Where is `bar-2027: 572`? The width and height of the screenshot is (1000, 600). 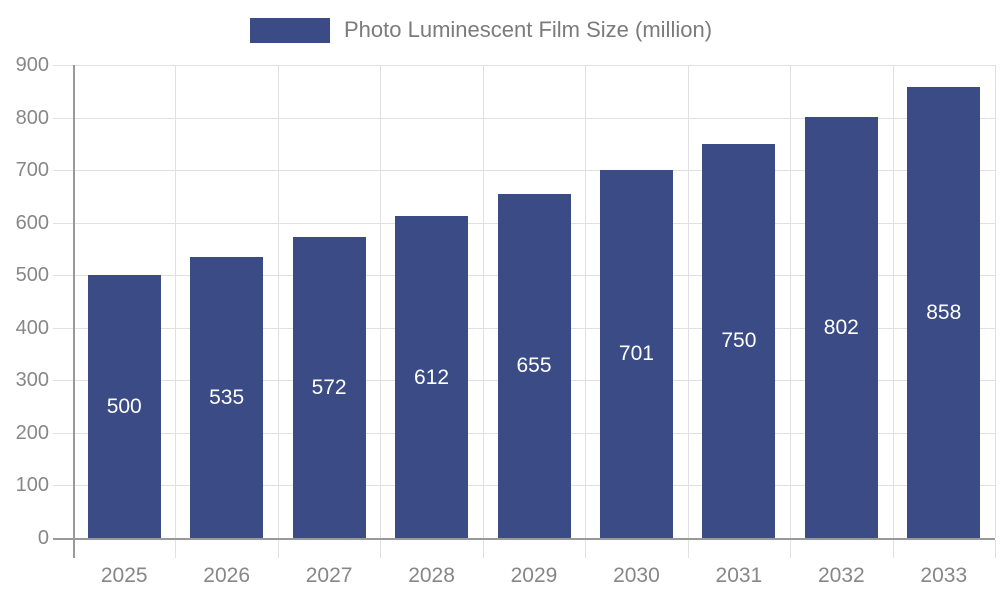
bar-2027: 572 is located at coordinates (329, 387).